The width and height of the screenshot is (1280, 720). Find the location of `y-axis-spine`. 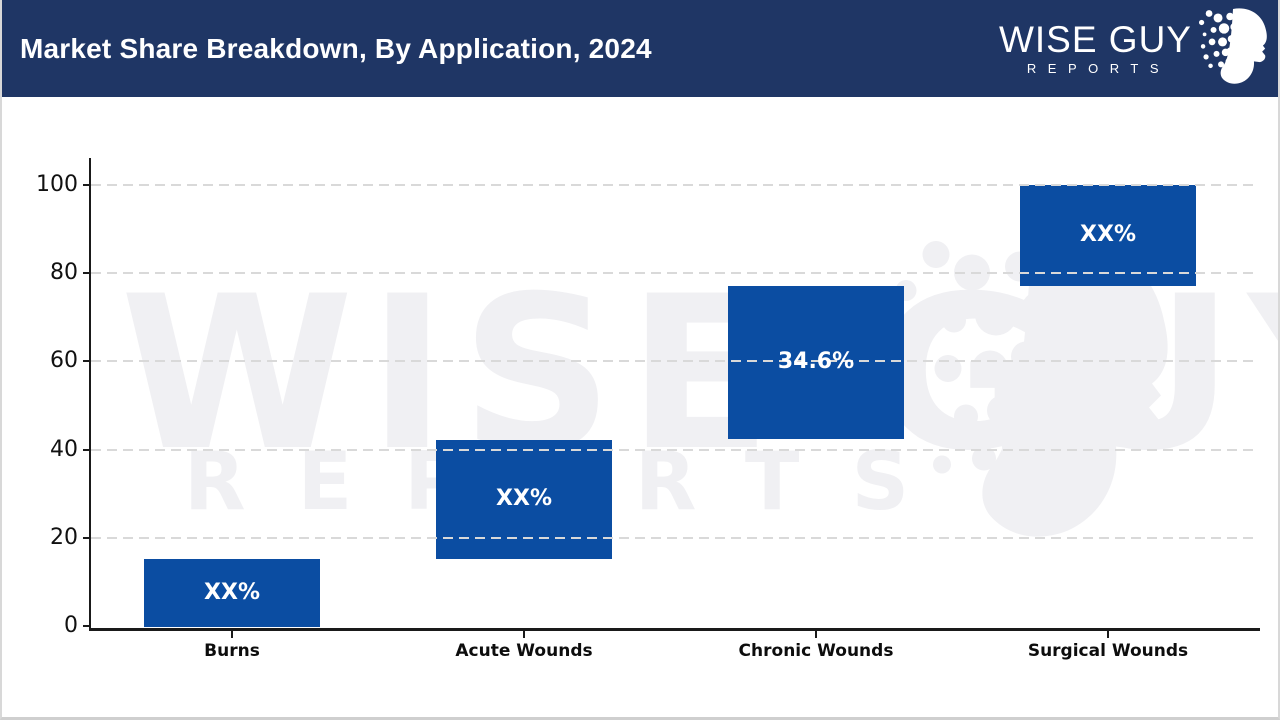

y-axis-spine is located at coordinates (90, 394).